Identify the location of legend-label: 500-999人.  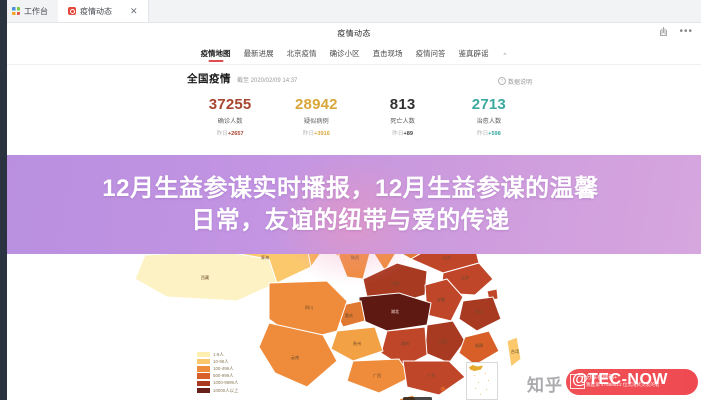
(223, 376).